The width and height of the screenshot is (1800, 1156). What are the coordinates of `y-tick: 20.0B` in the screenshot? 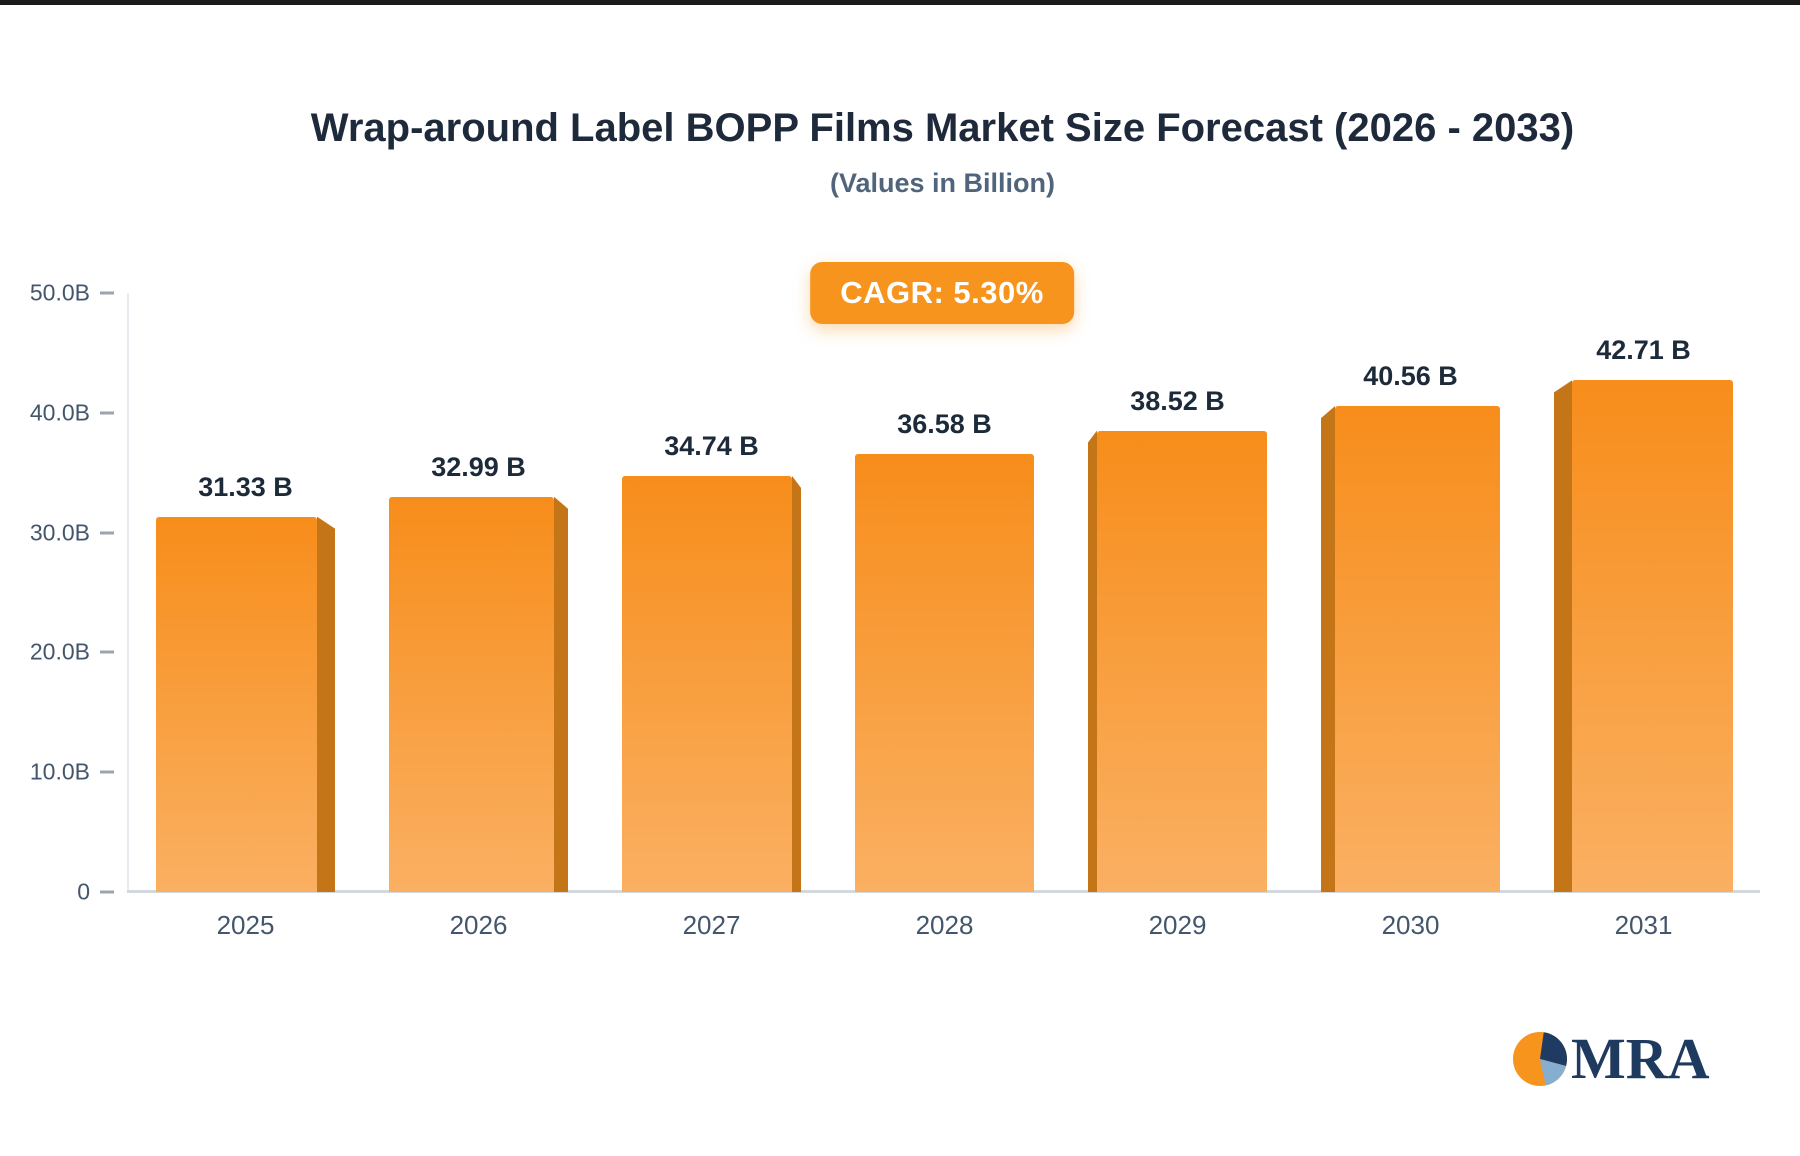 It's located at (58, 652).